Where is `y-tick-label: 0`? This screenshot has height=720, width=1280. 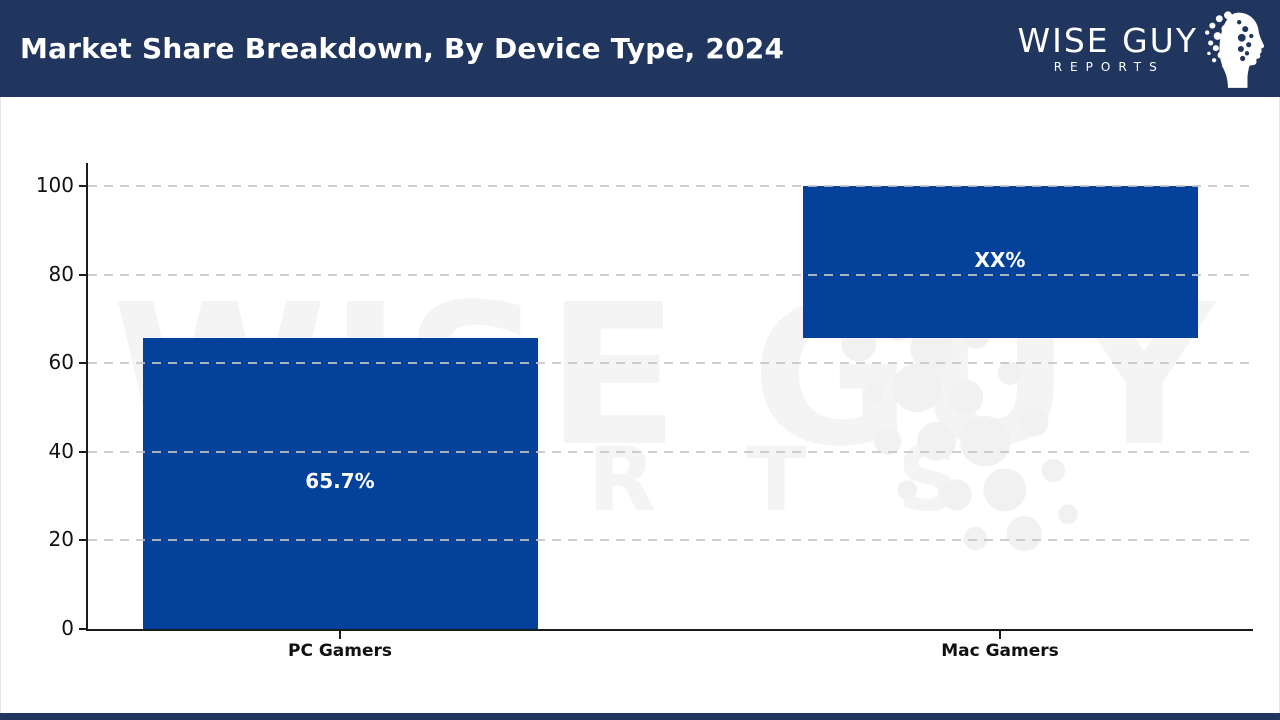
y-tick-label: 0 is located at coordinates (67, 628).